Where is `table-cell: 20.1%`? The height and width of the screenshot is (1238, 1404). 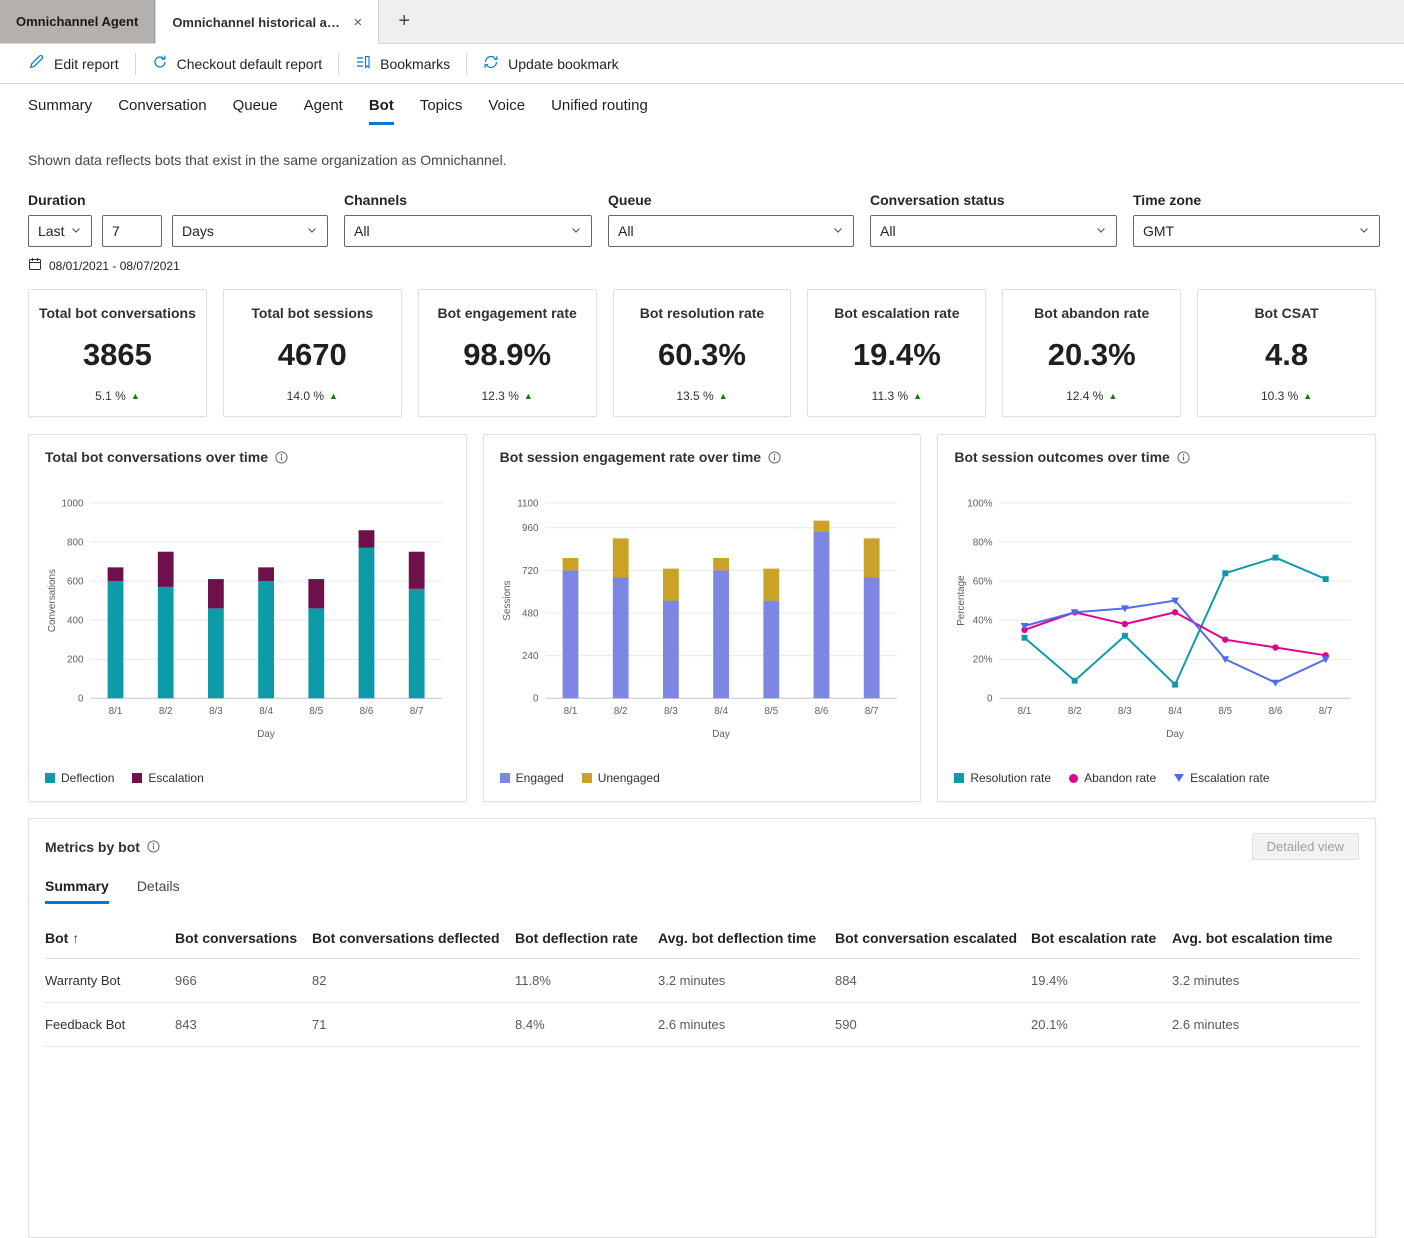 table-cell: 20.1% is located at coordinates (1049, 1024).